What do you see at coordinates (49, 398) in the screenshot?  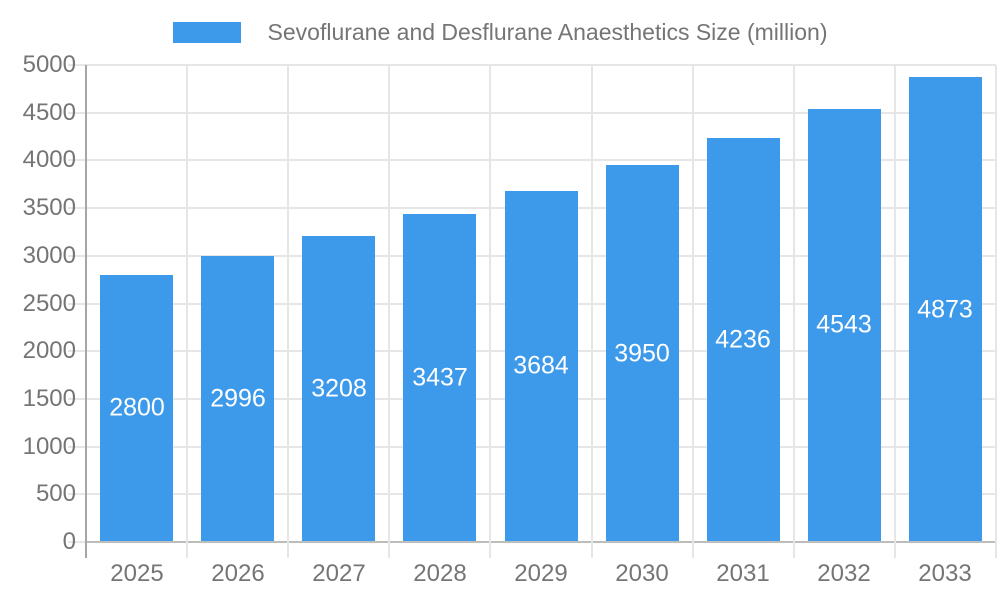 I see `y-tick-label: 1500` at bounding box center [49, 398].